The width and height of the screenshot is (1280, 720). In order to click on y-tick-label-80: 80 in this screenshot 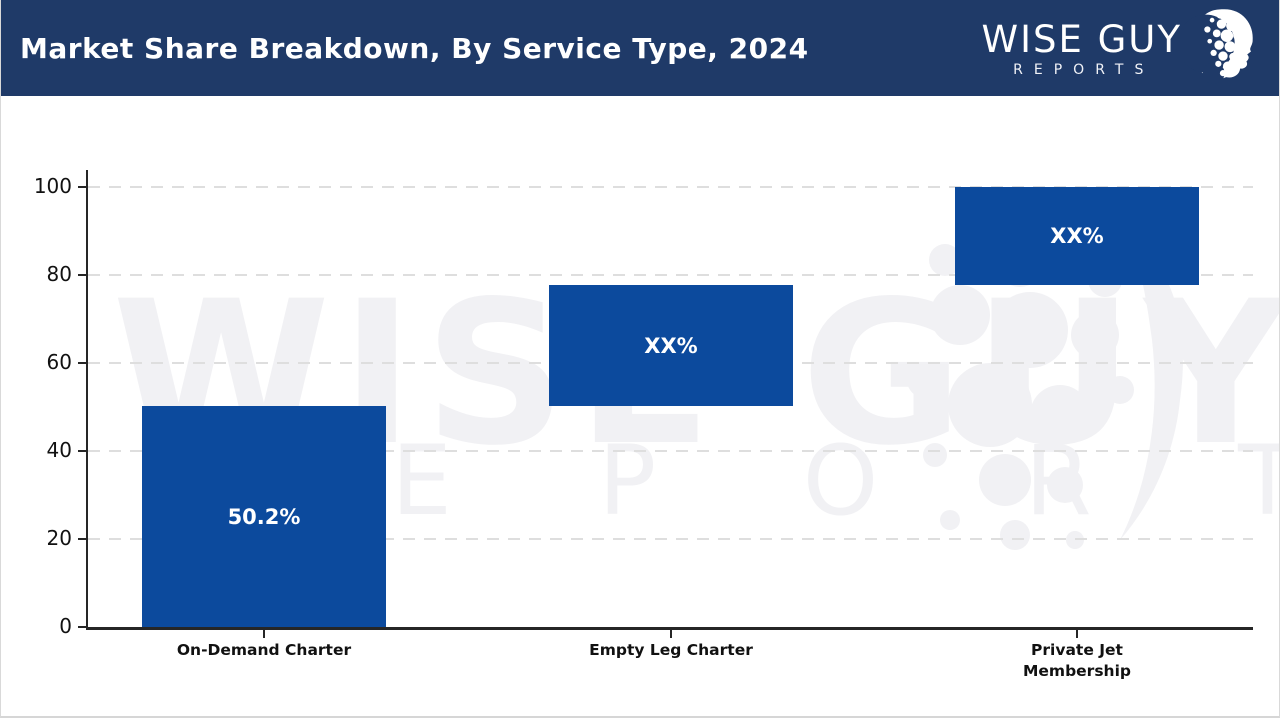, I will do `click(59, 274)`.